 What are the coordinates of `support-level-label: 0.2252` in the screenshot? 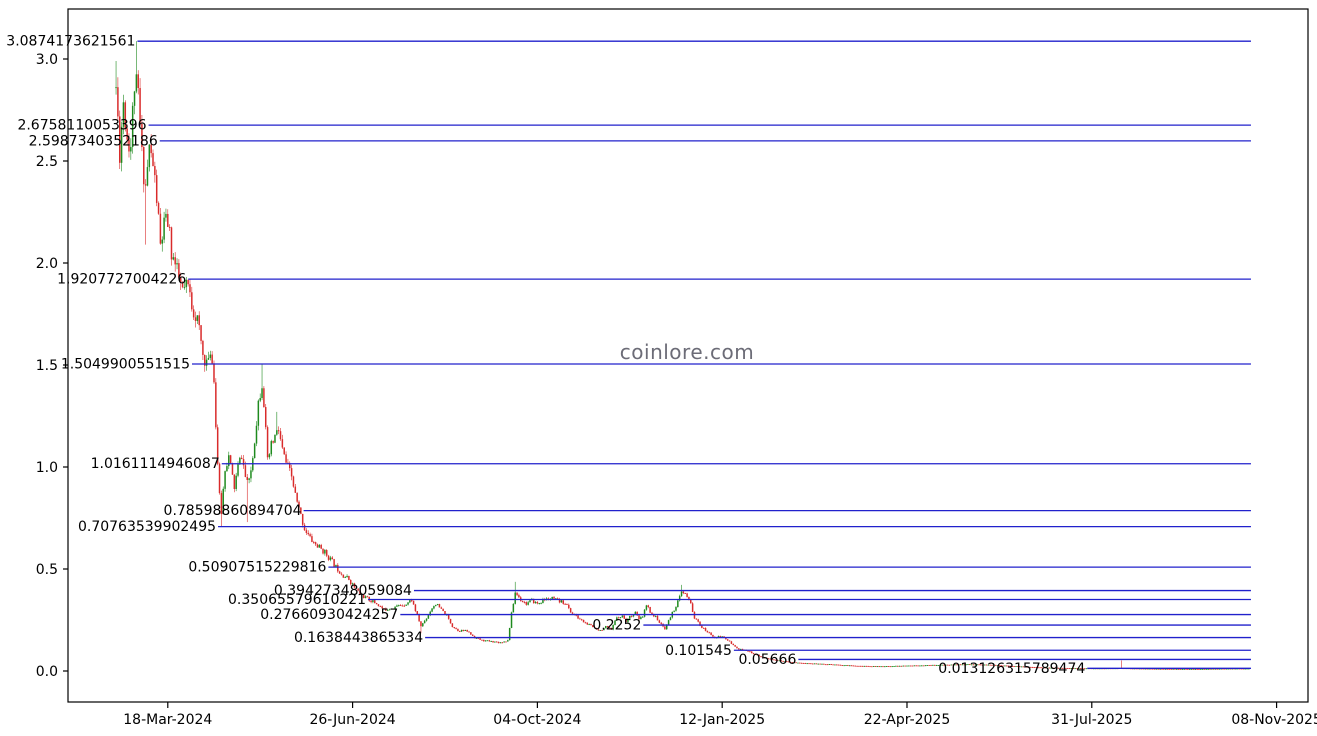 It's located at (616, 626).